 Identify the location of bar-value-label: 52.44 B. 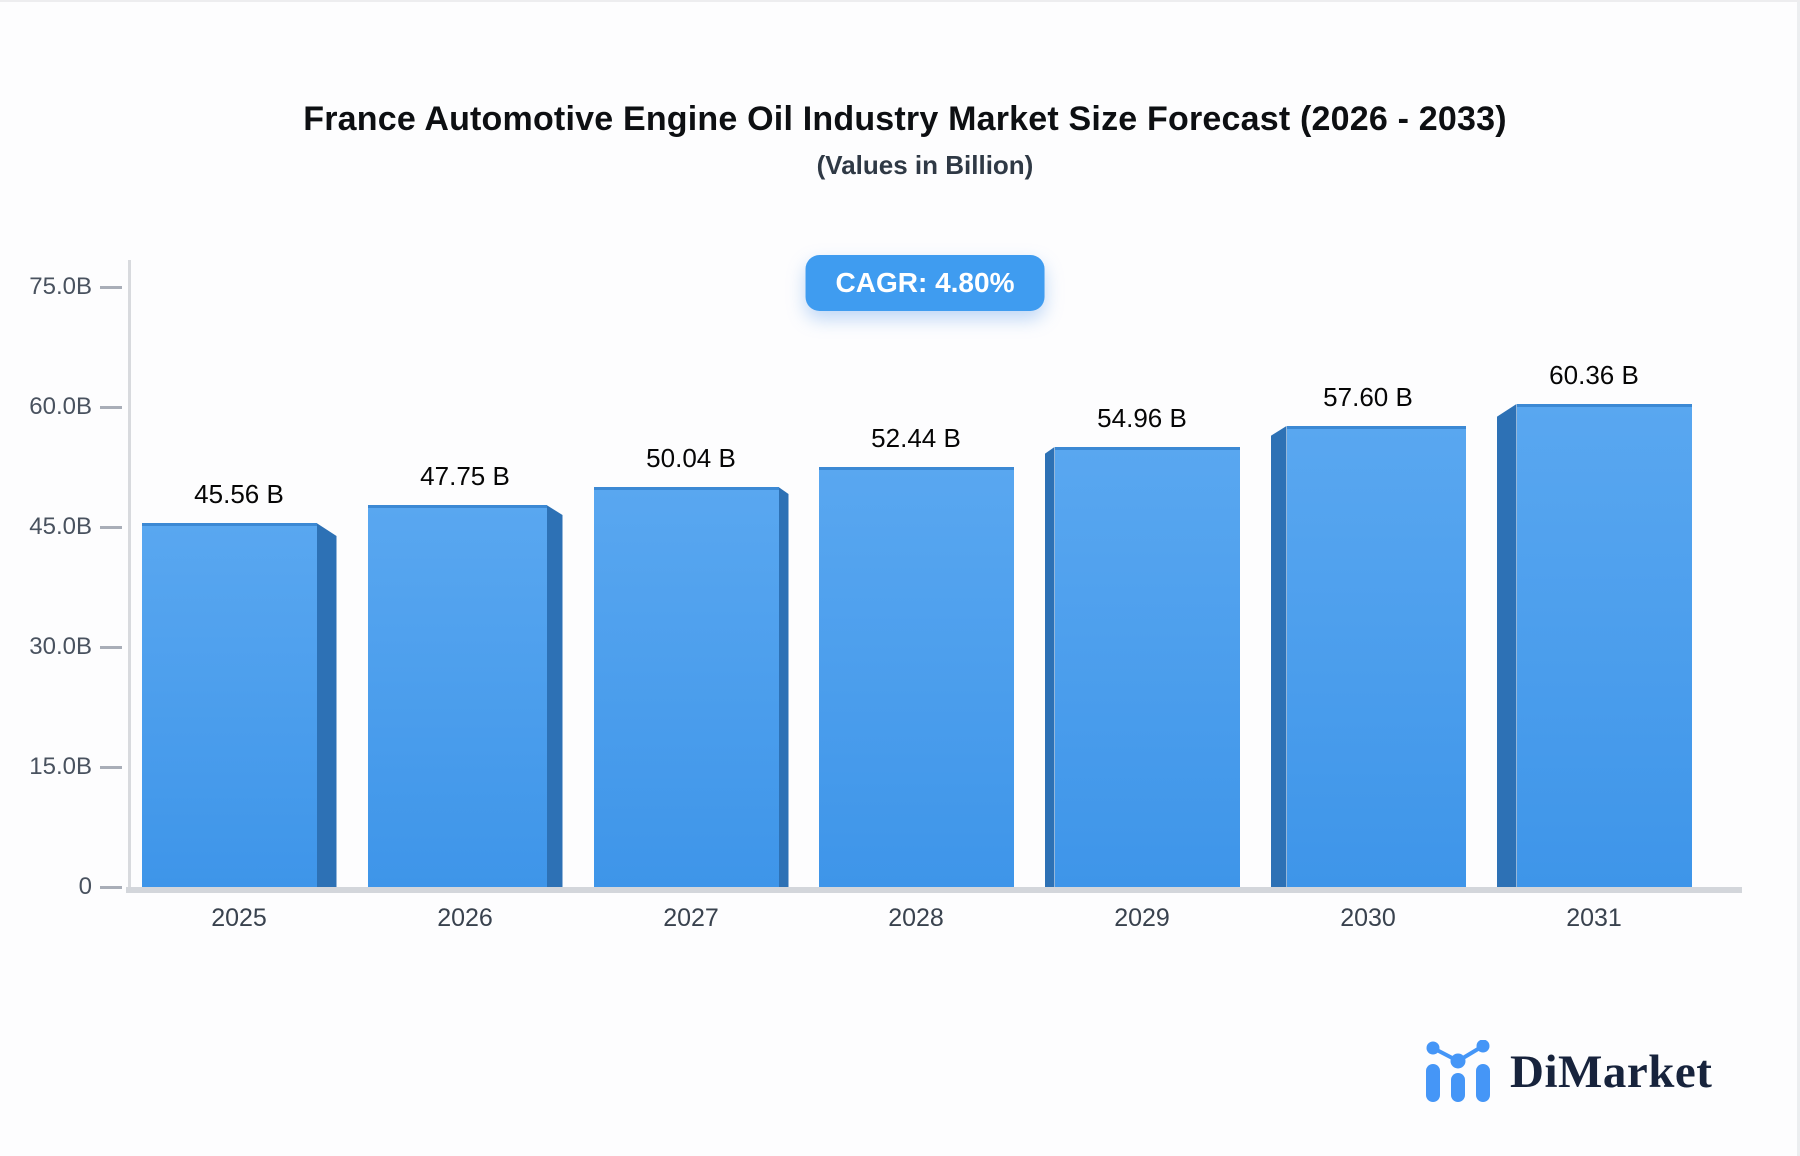
(916, 438).